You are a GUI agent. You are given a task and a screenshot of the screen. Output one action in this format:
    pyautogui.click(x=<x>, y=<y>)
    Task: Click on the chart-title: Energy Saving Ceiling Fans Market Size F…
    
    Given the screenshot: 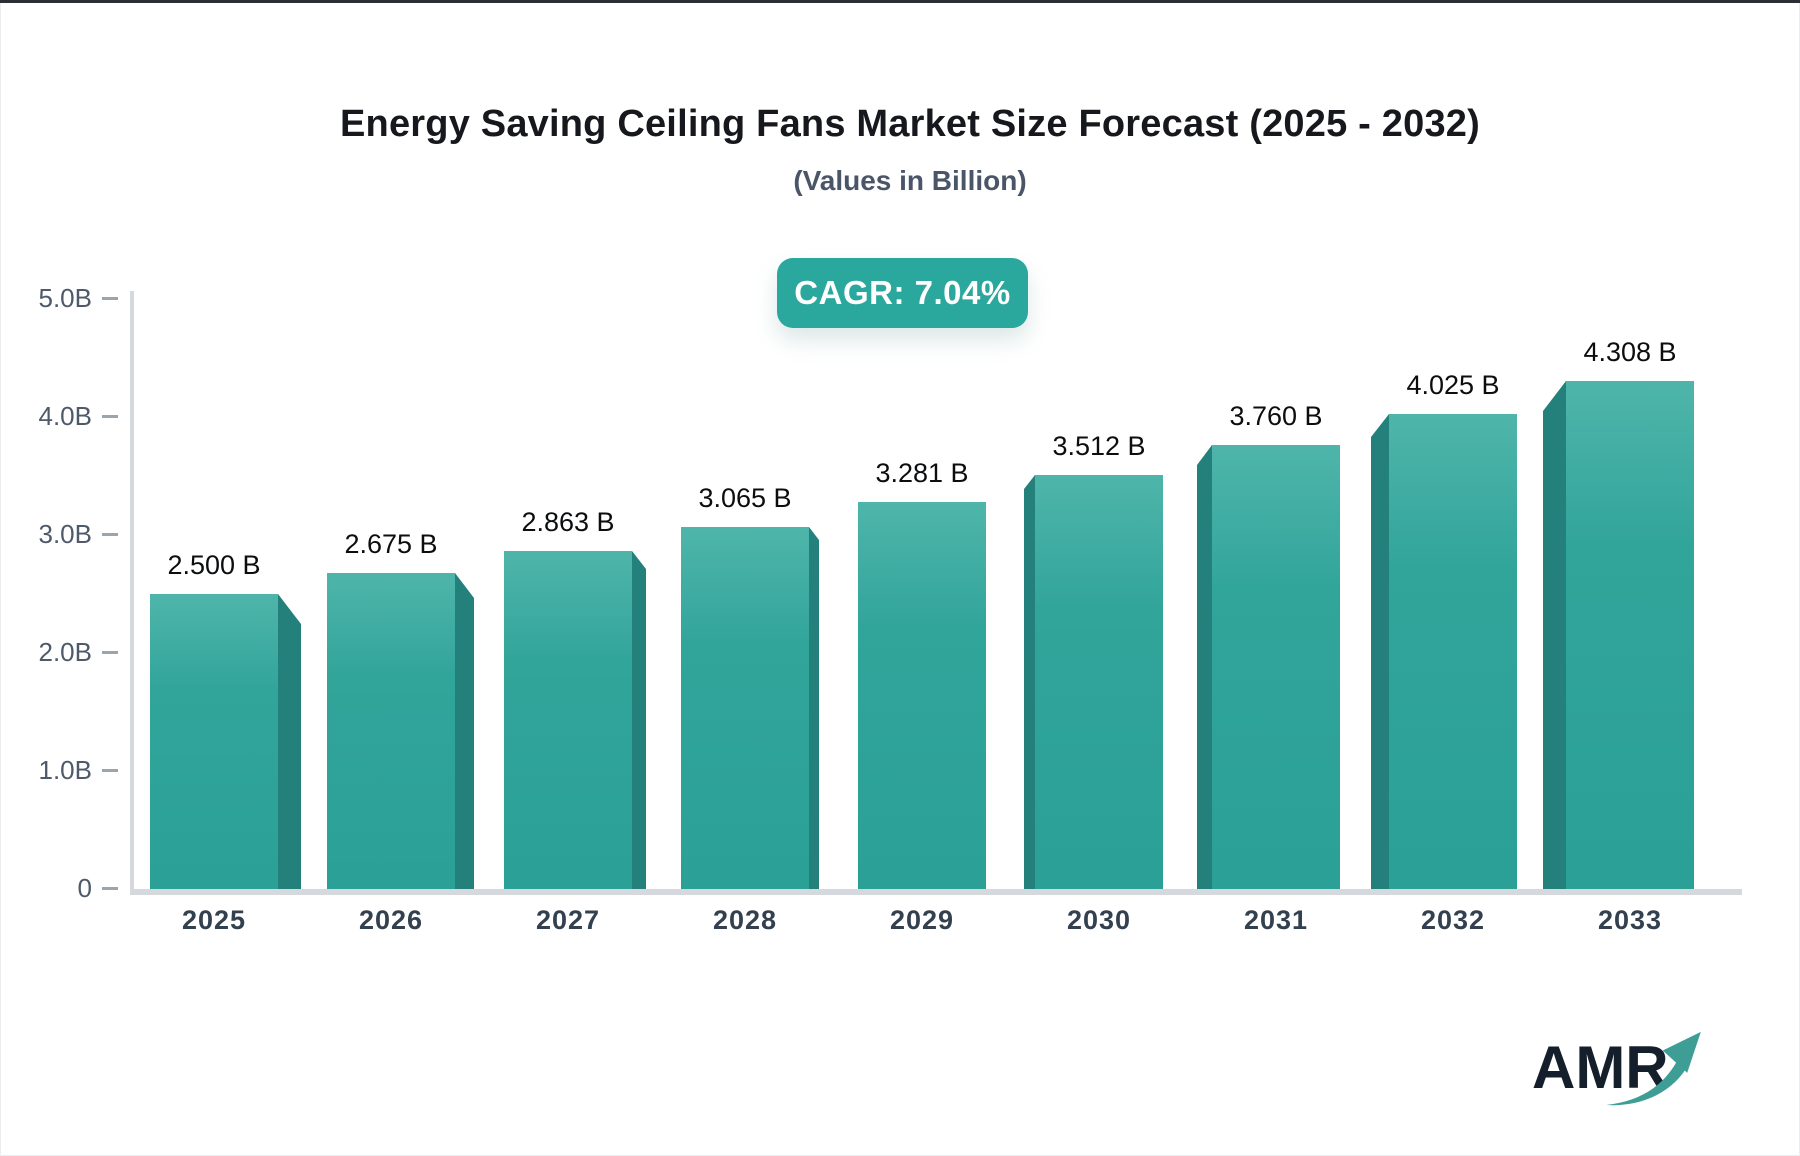 What is the action you would take?
    pyautogui.click(x=910, y=124)
    